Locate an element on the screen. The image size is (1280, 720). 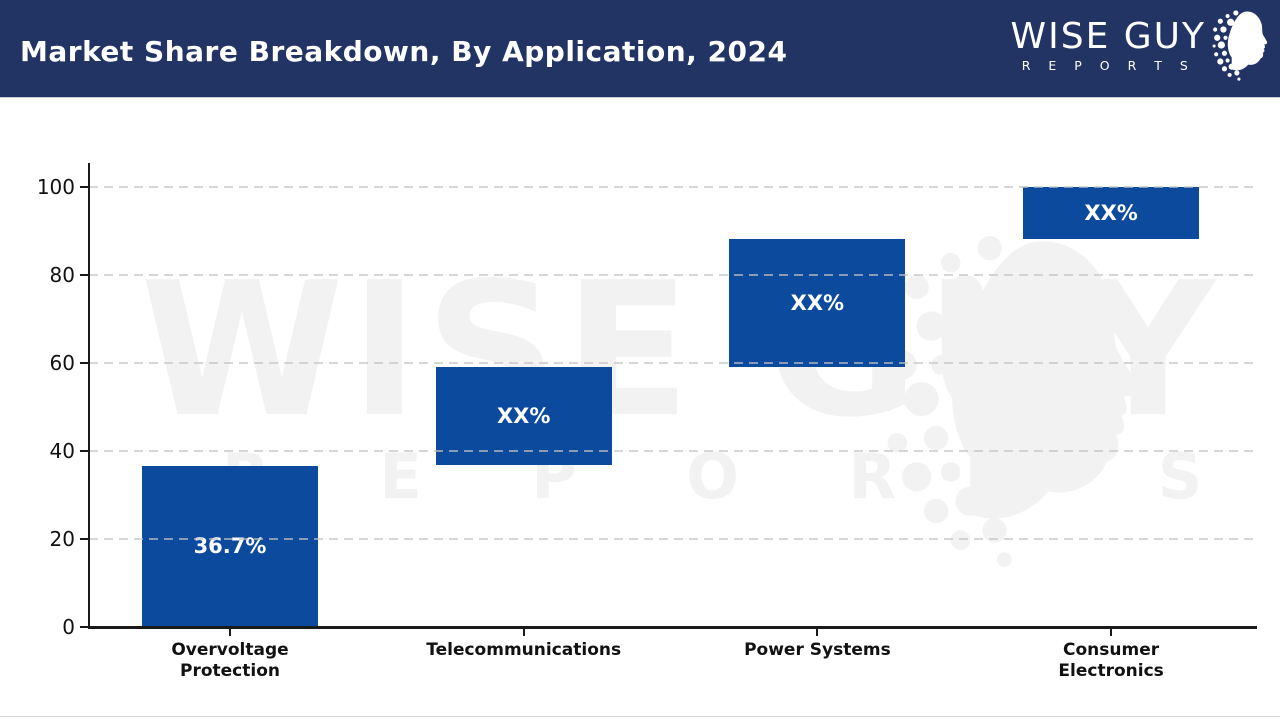
wiseguy-head-icon is located at coordinates (1241, 45).